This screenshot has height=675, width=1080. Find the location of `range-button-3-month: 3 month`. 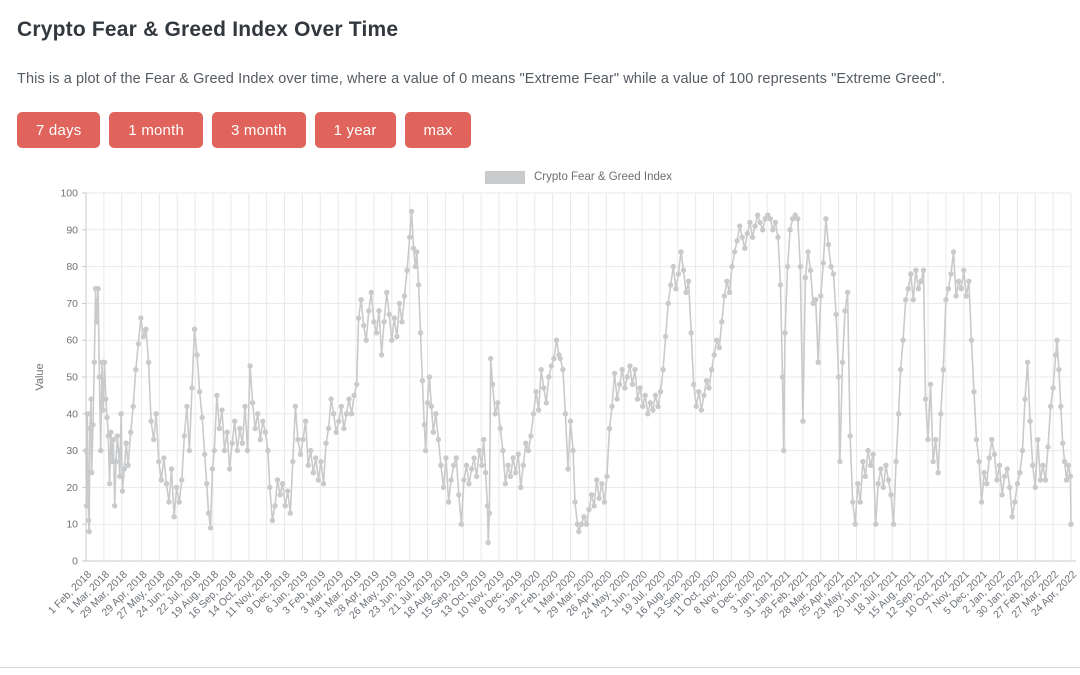

range-button-3-month: 3 month is located at coordinates (259, 130).